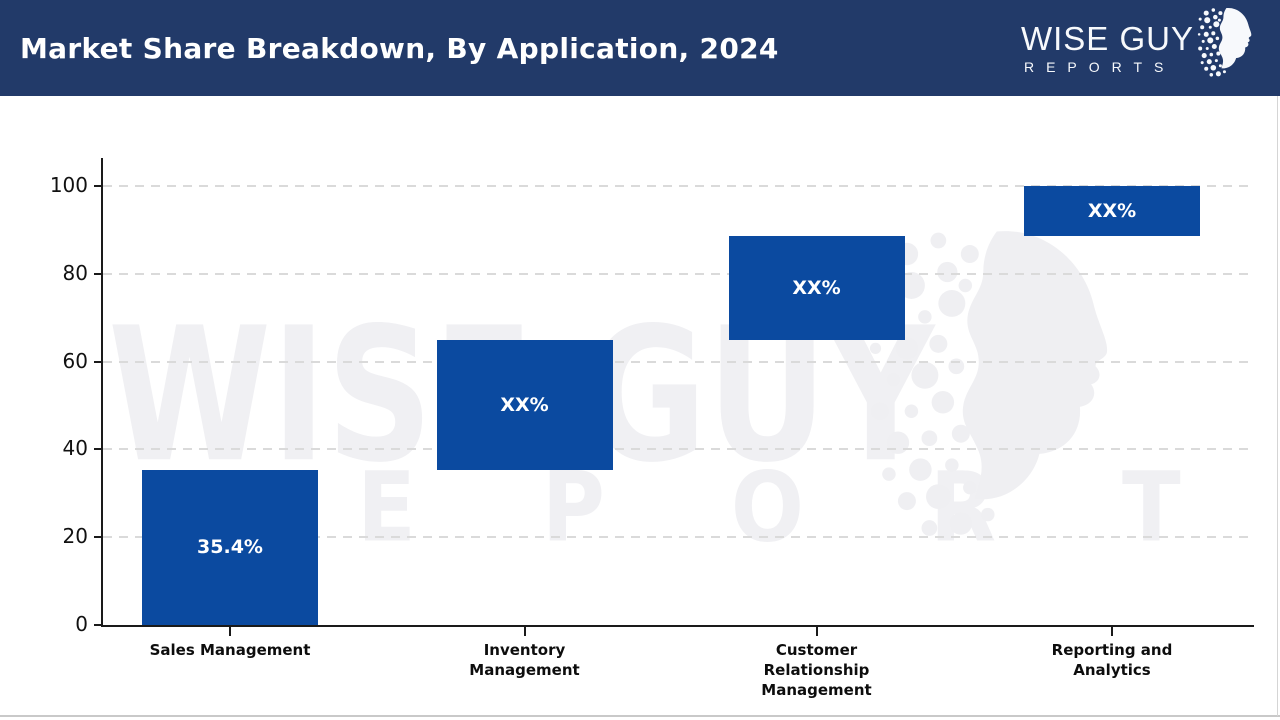  I want to click on brand-logo: WISE GUY REPORTS, so click(1141, 48).